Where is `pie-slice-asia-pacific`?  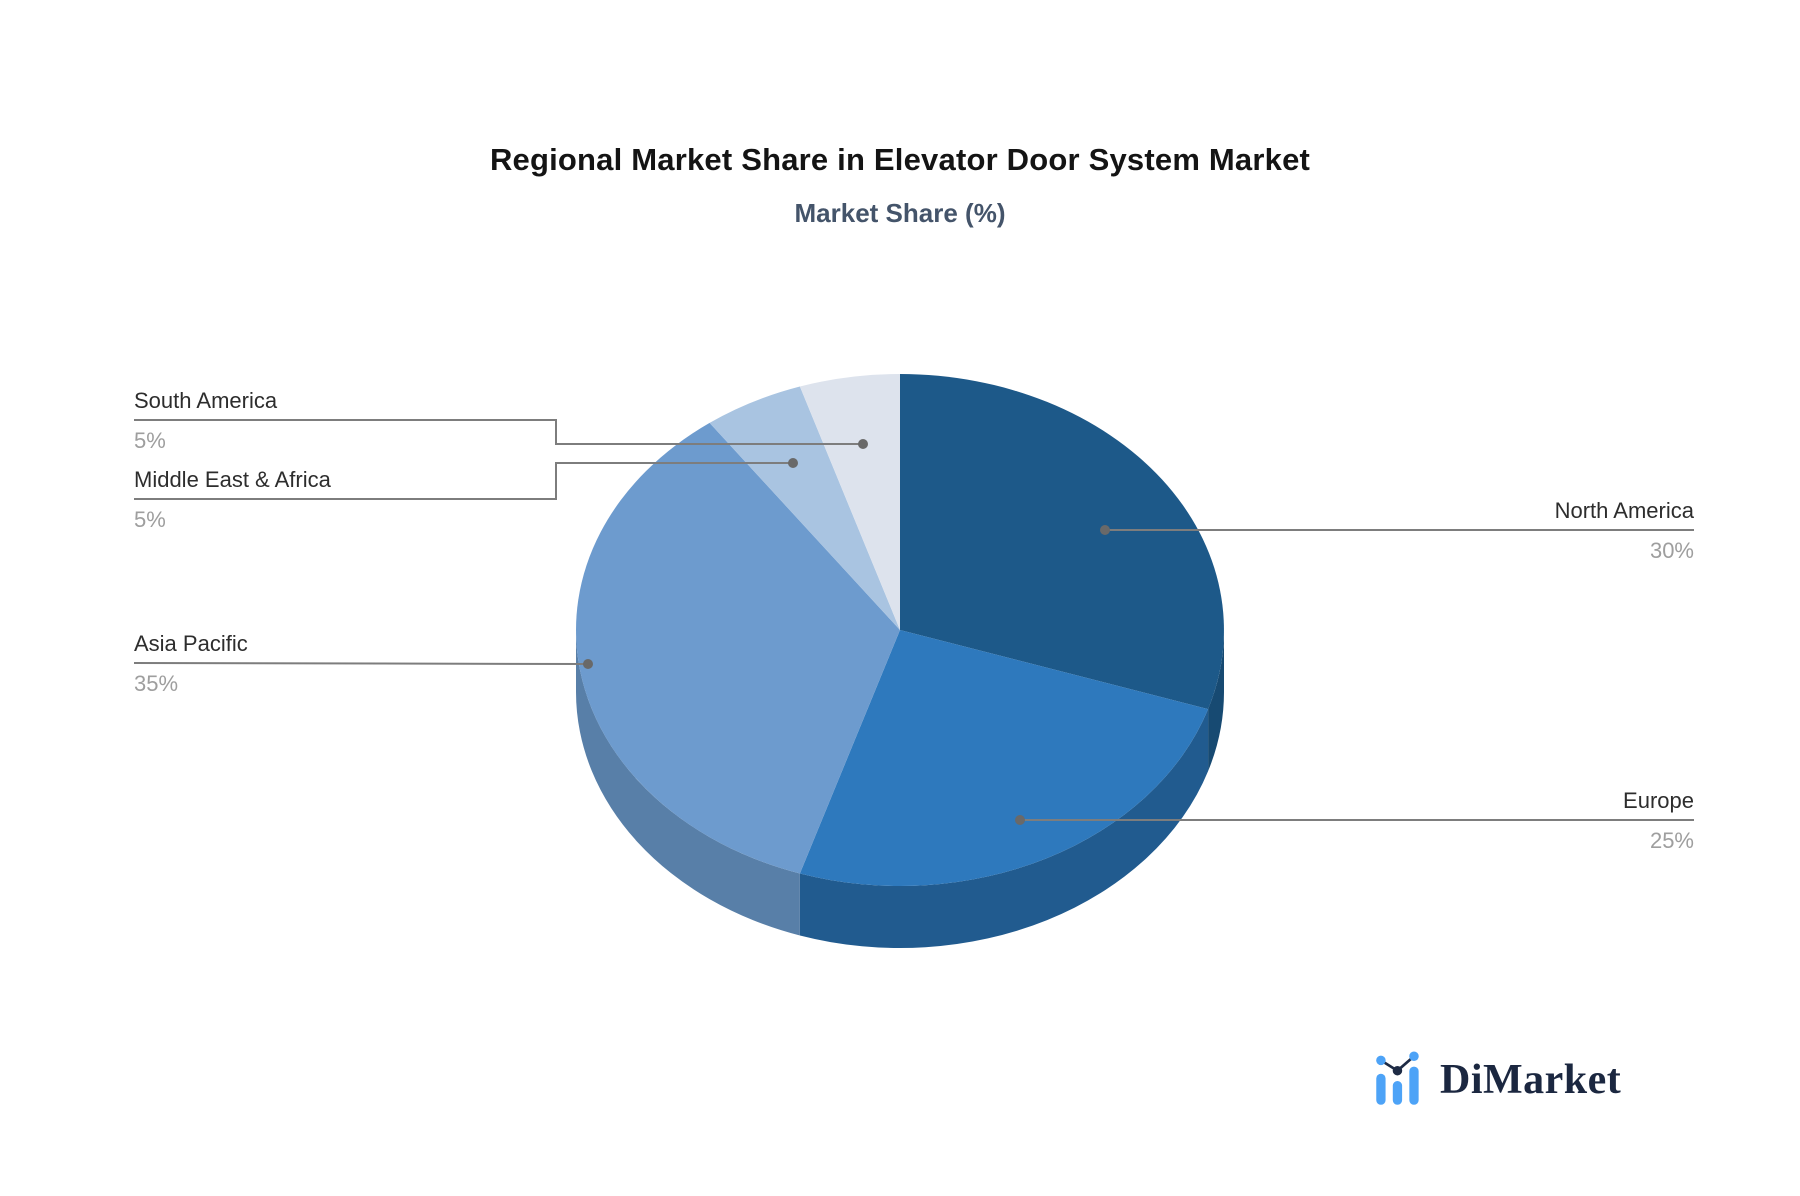 pie-slice-asia-pacific is located at coordinates (738, 648).